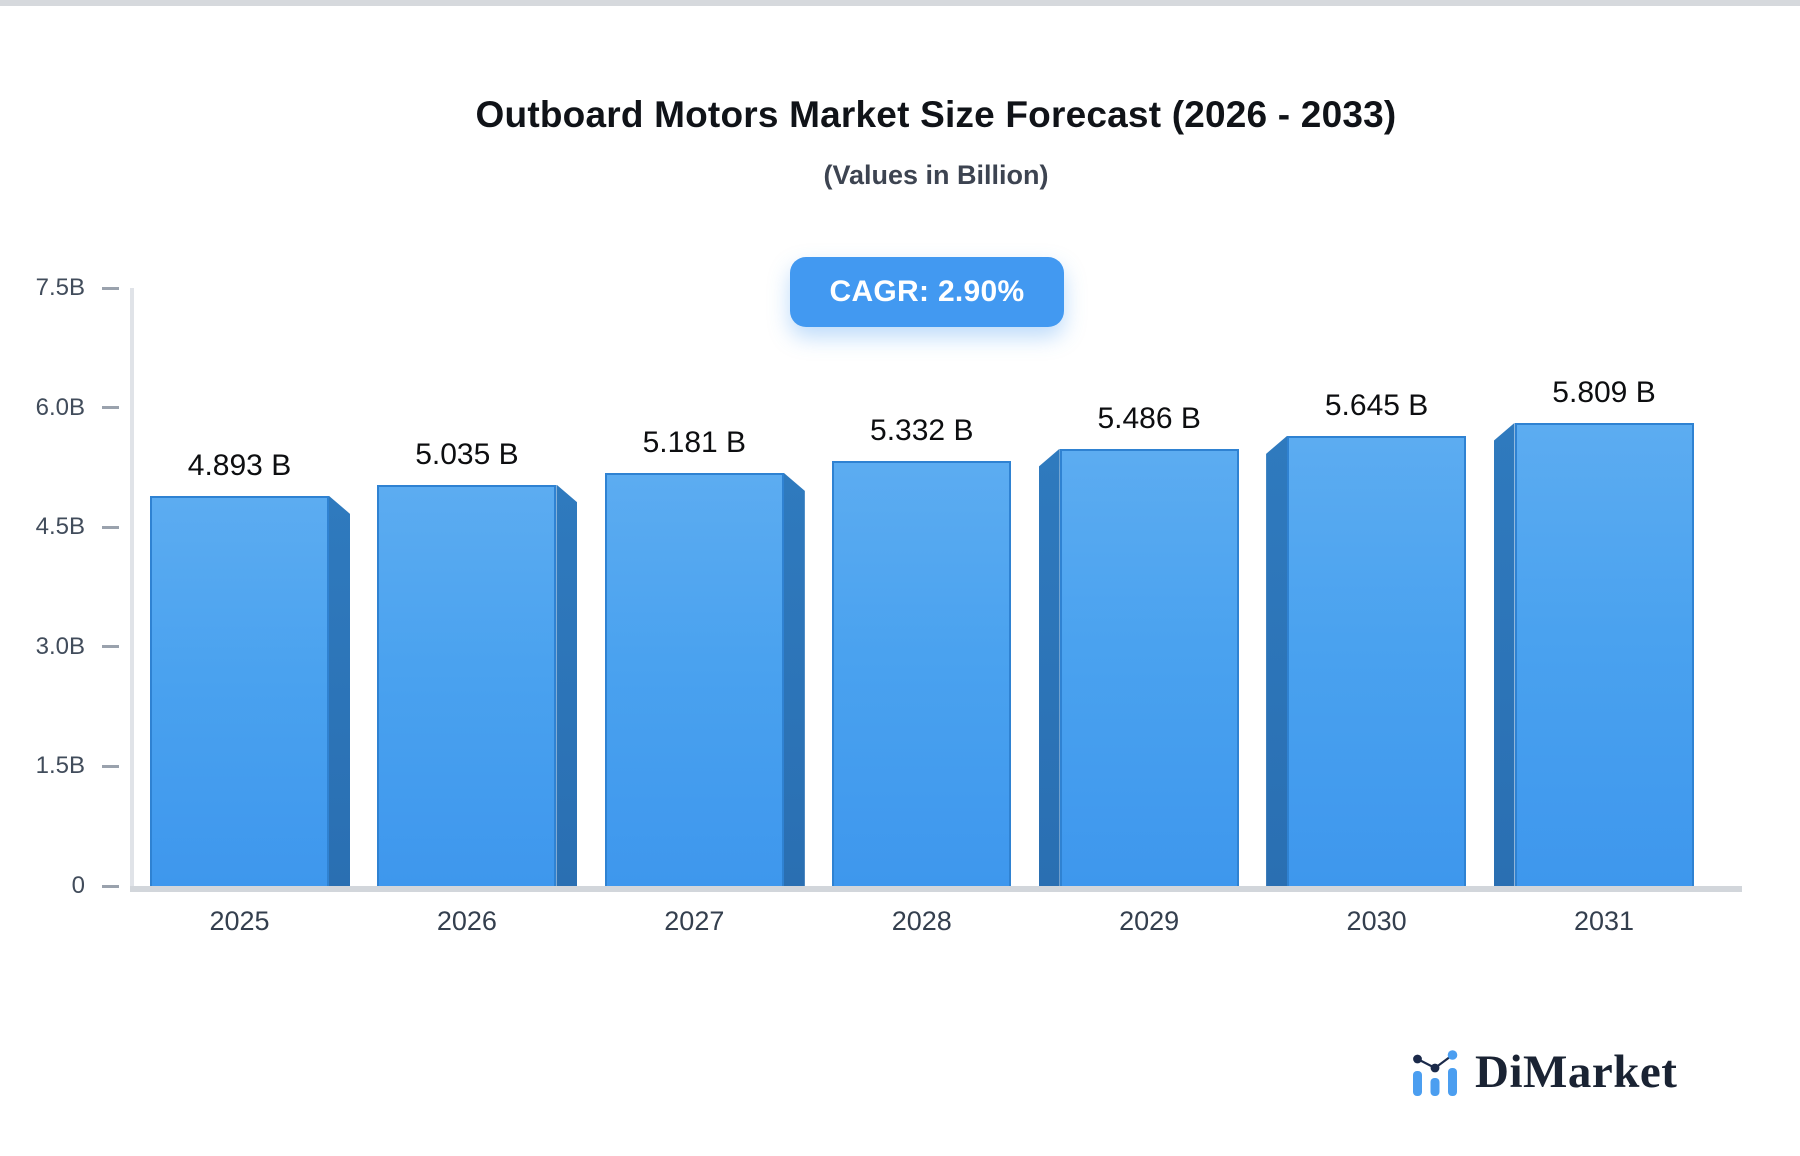 The image size is (1800, 1156). I want to click on x-axis-label-2025: 2025, so click(239, 921).